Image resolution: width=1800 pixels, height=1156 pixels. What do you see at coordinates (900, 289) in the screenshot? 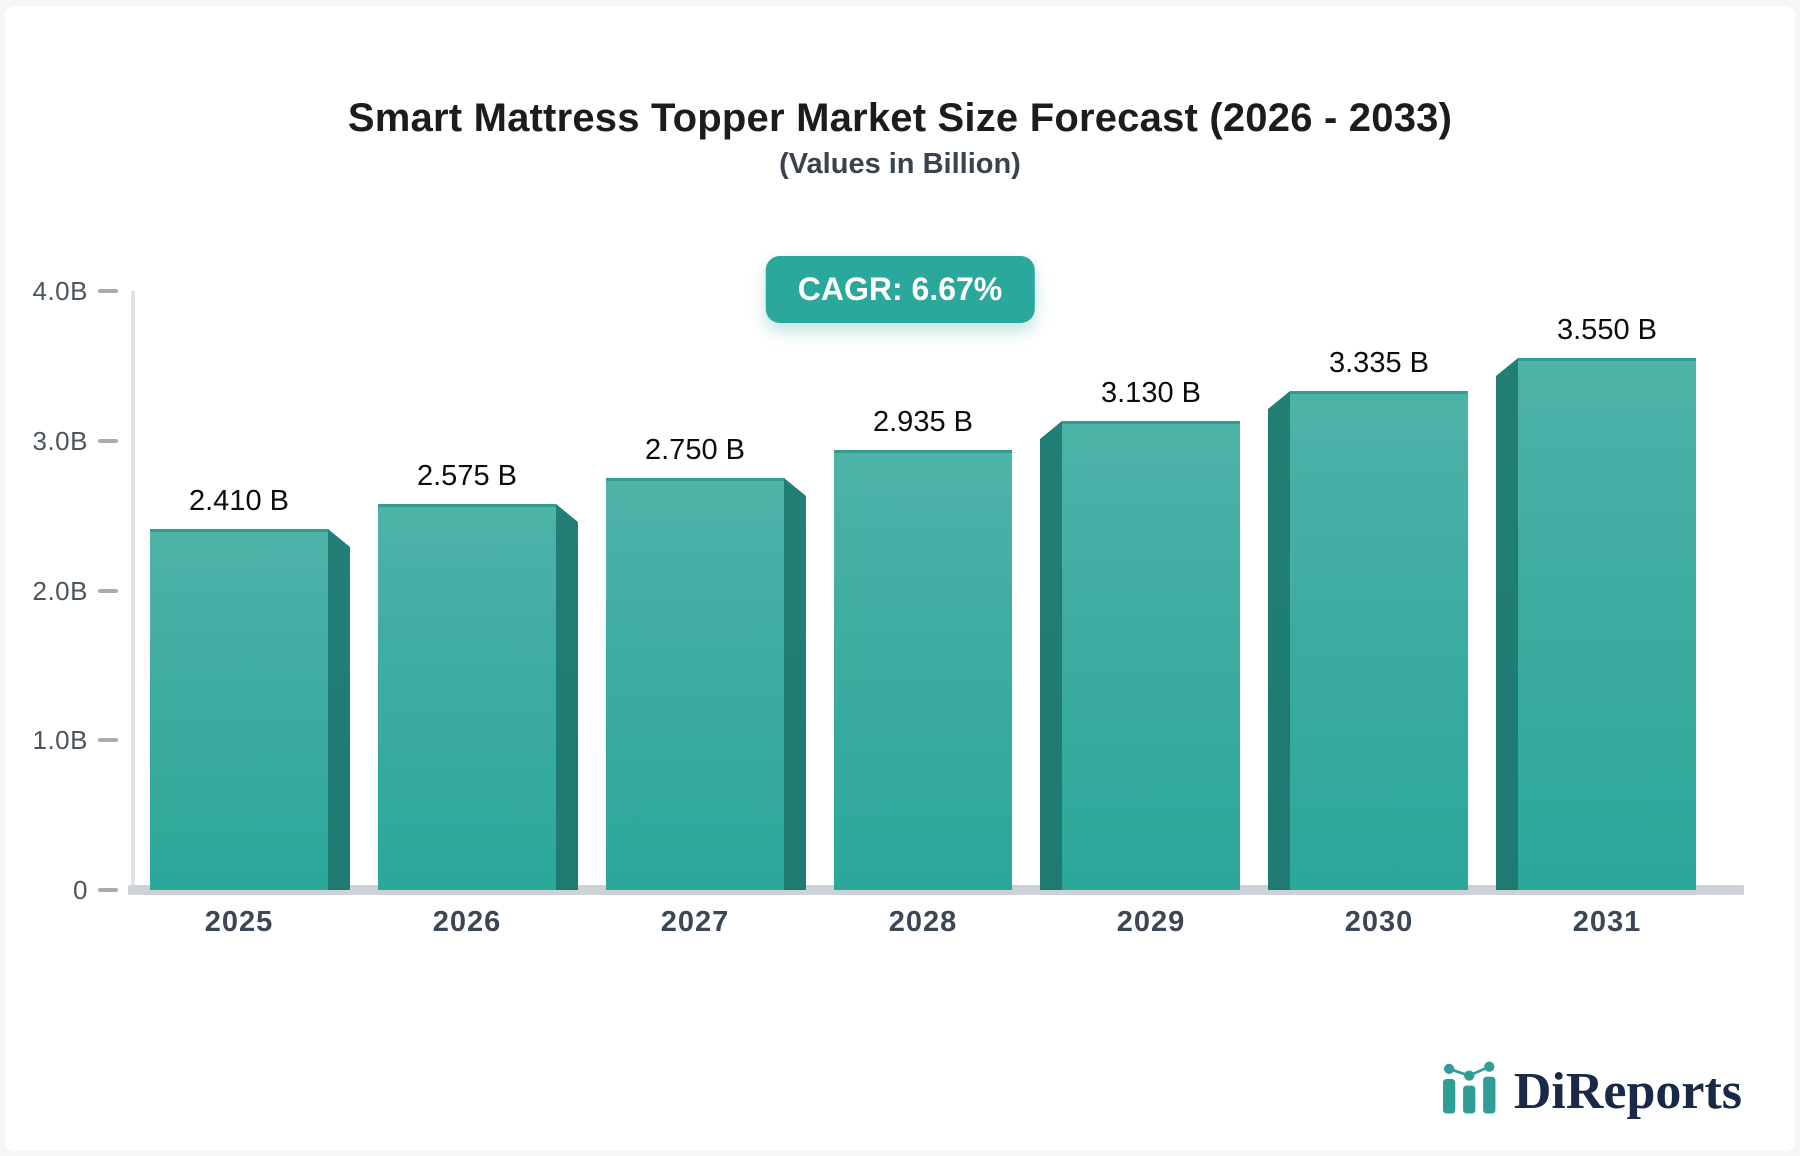
I see `cagr-badge: CAGR: 6.67%` at bounding box center [900, 289].